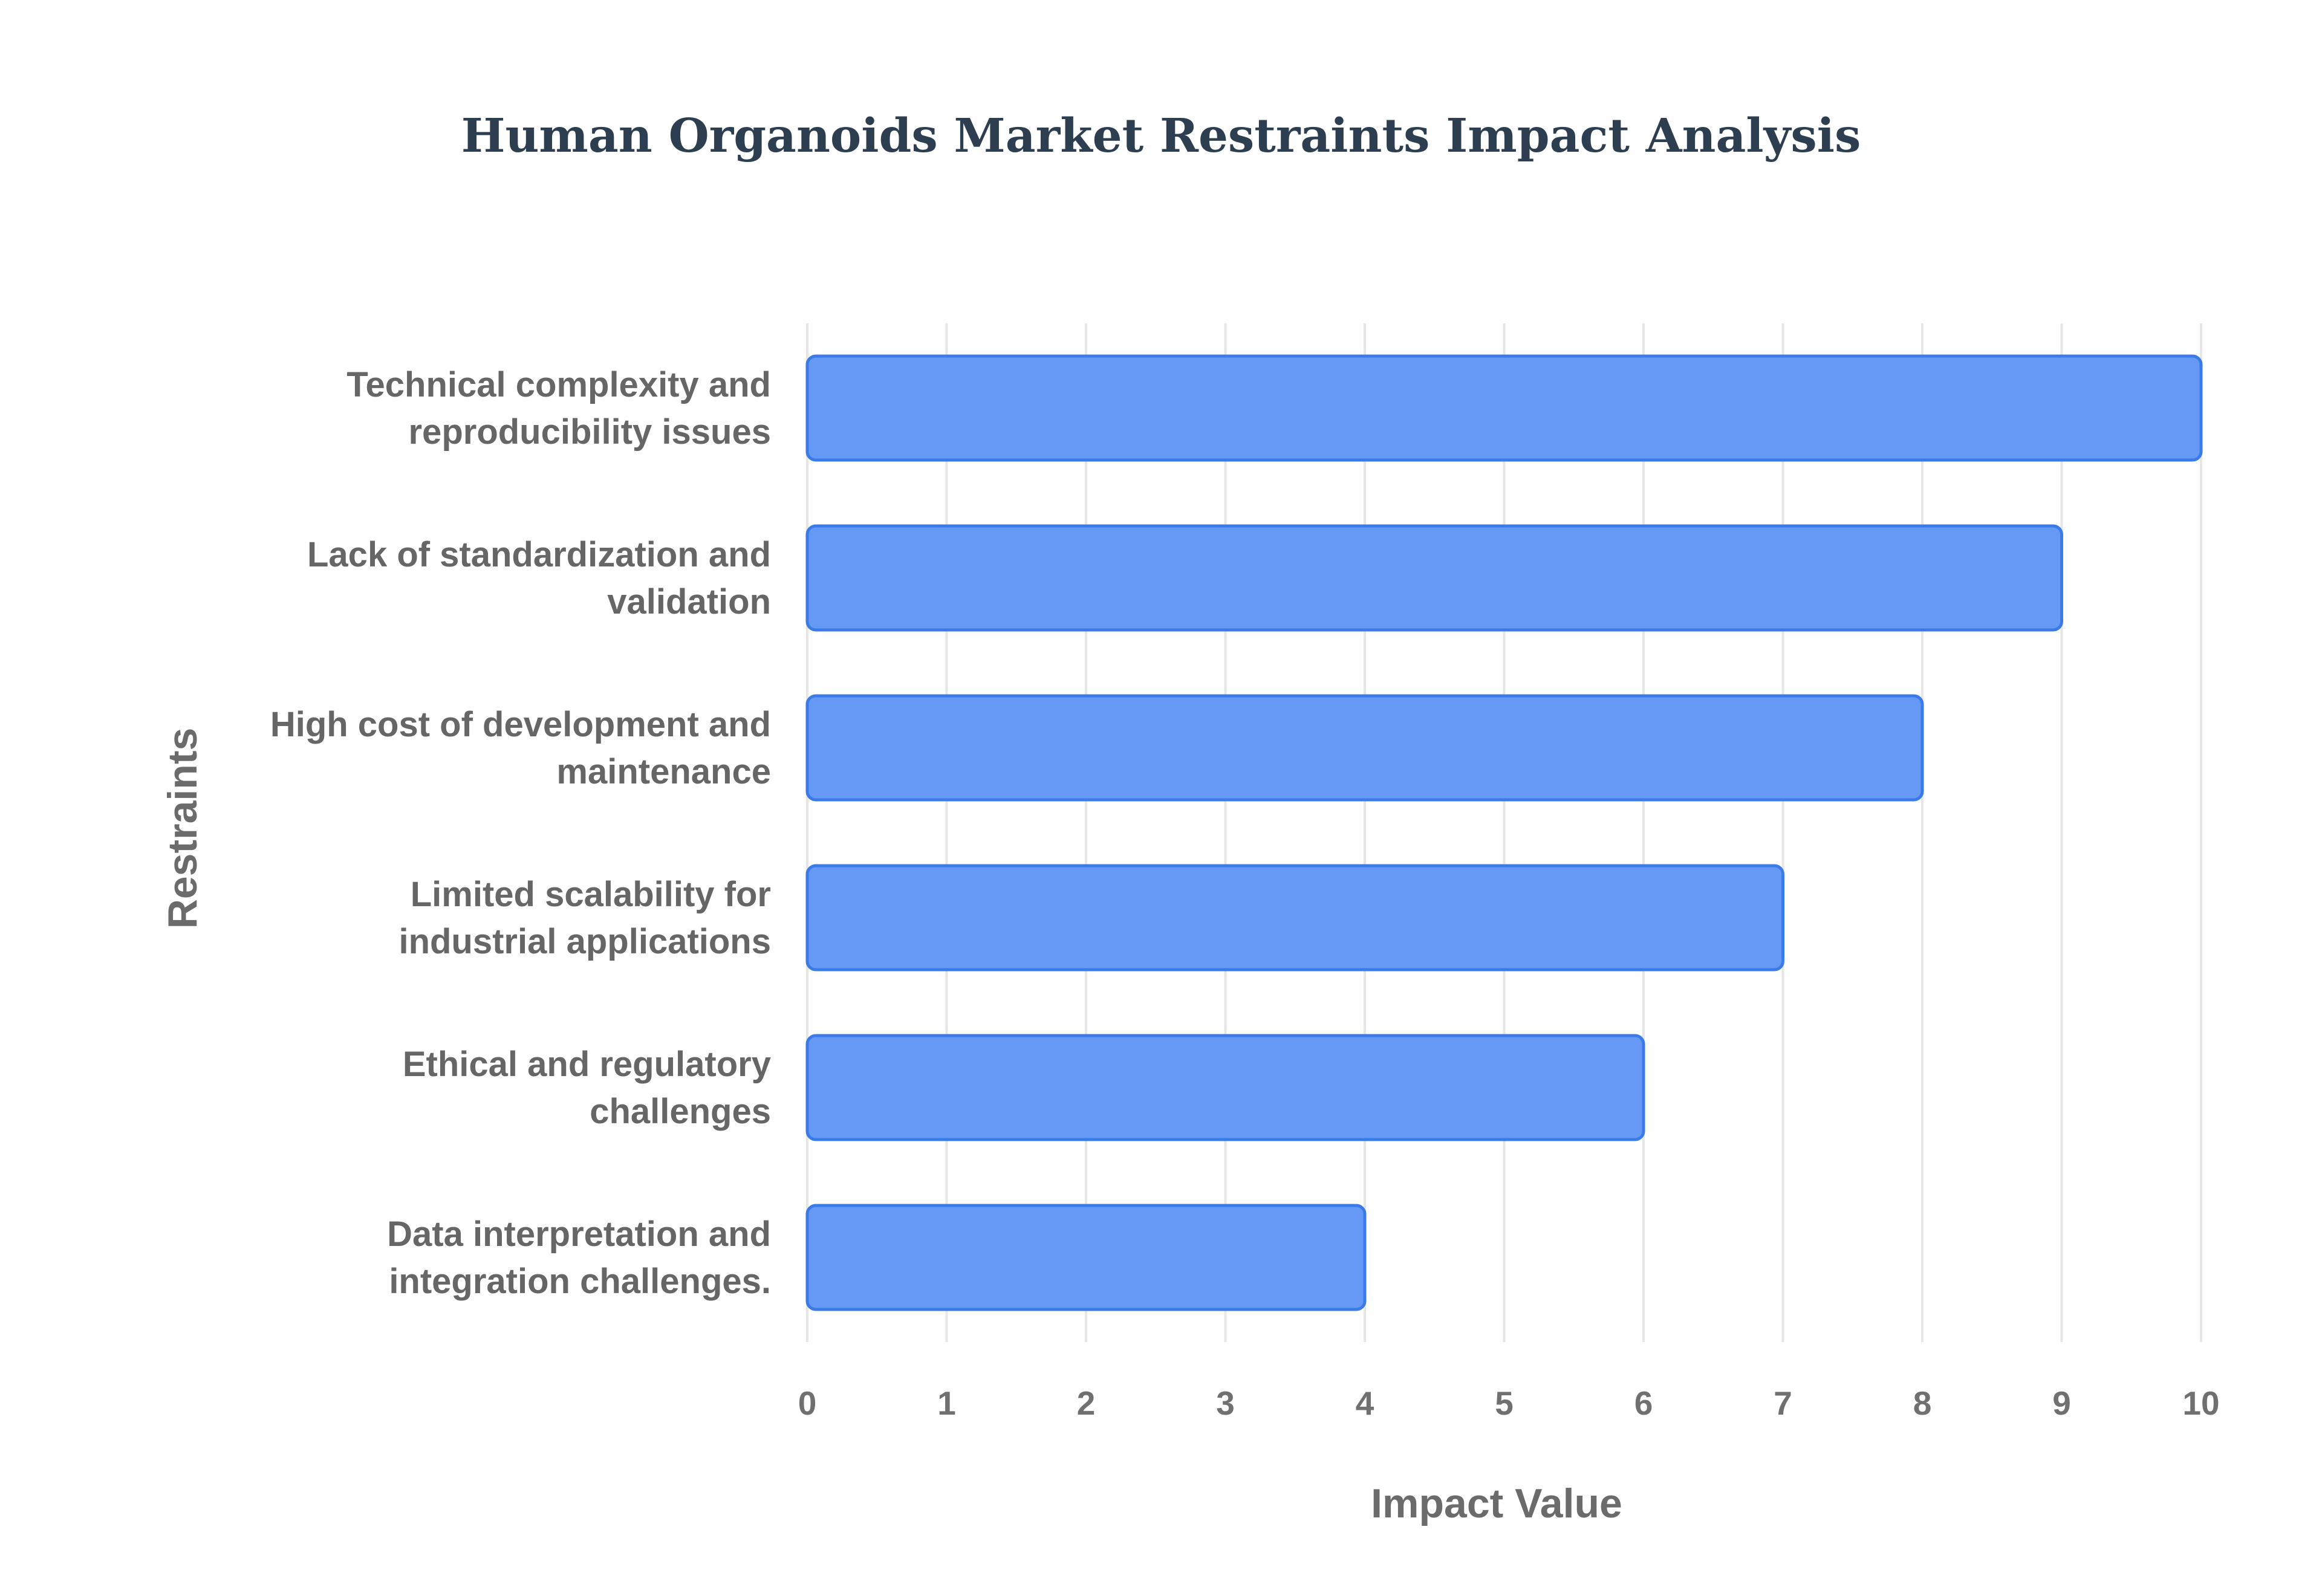  I want to click on y-axis-title: Restraints, so click(183, 828).